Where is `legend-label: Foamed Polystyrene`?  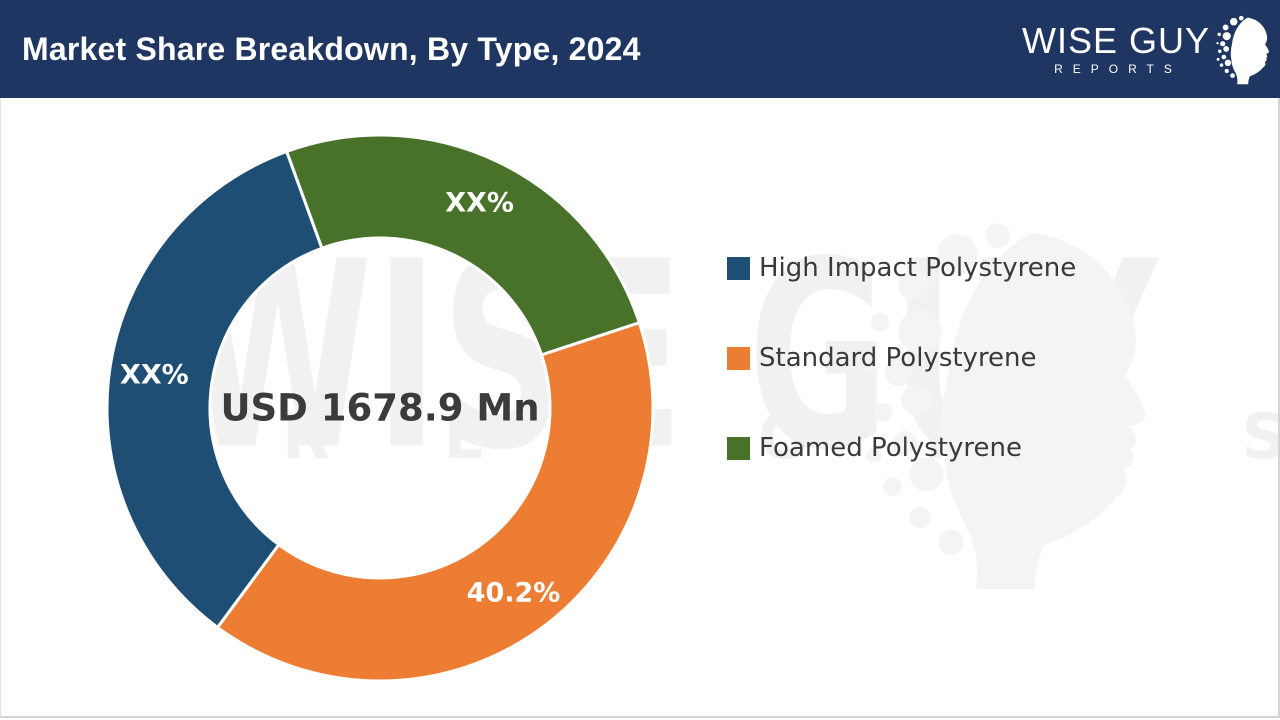
legend-label: Foamed Polystyrene is located at coordinates (890, 448).